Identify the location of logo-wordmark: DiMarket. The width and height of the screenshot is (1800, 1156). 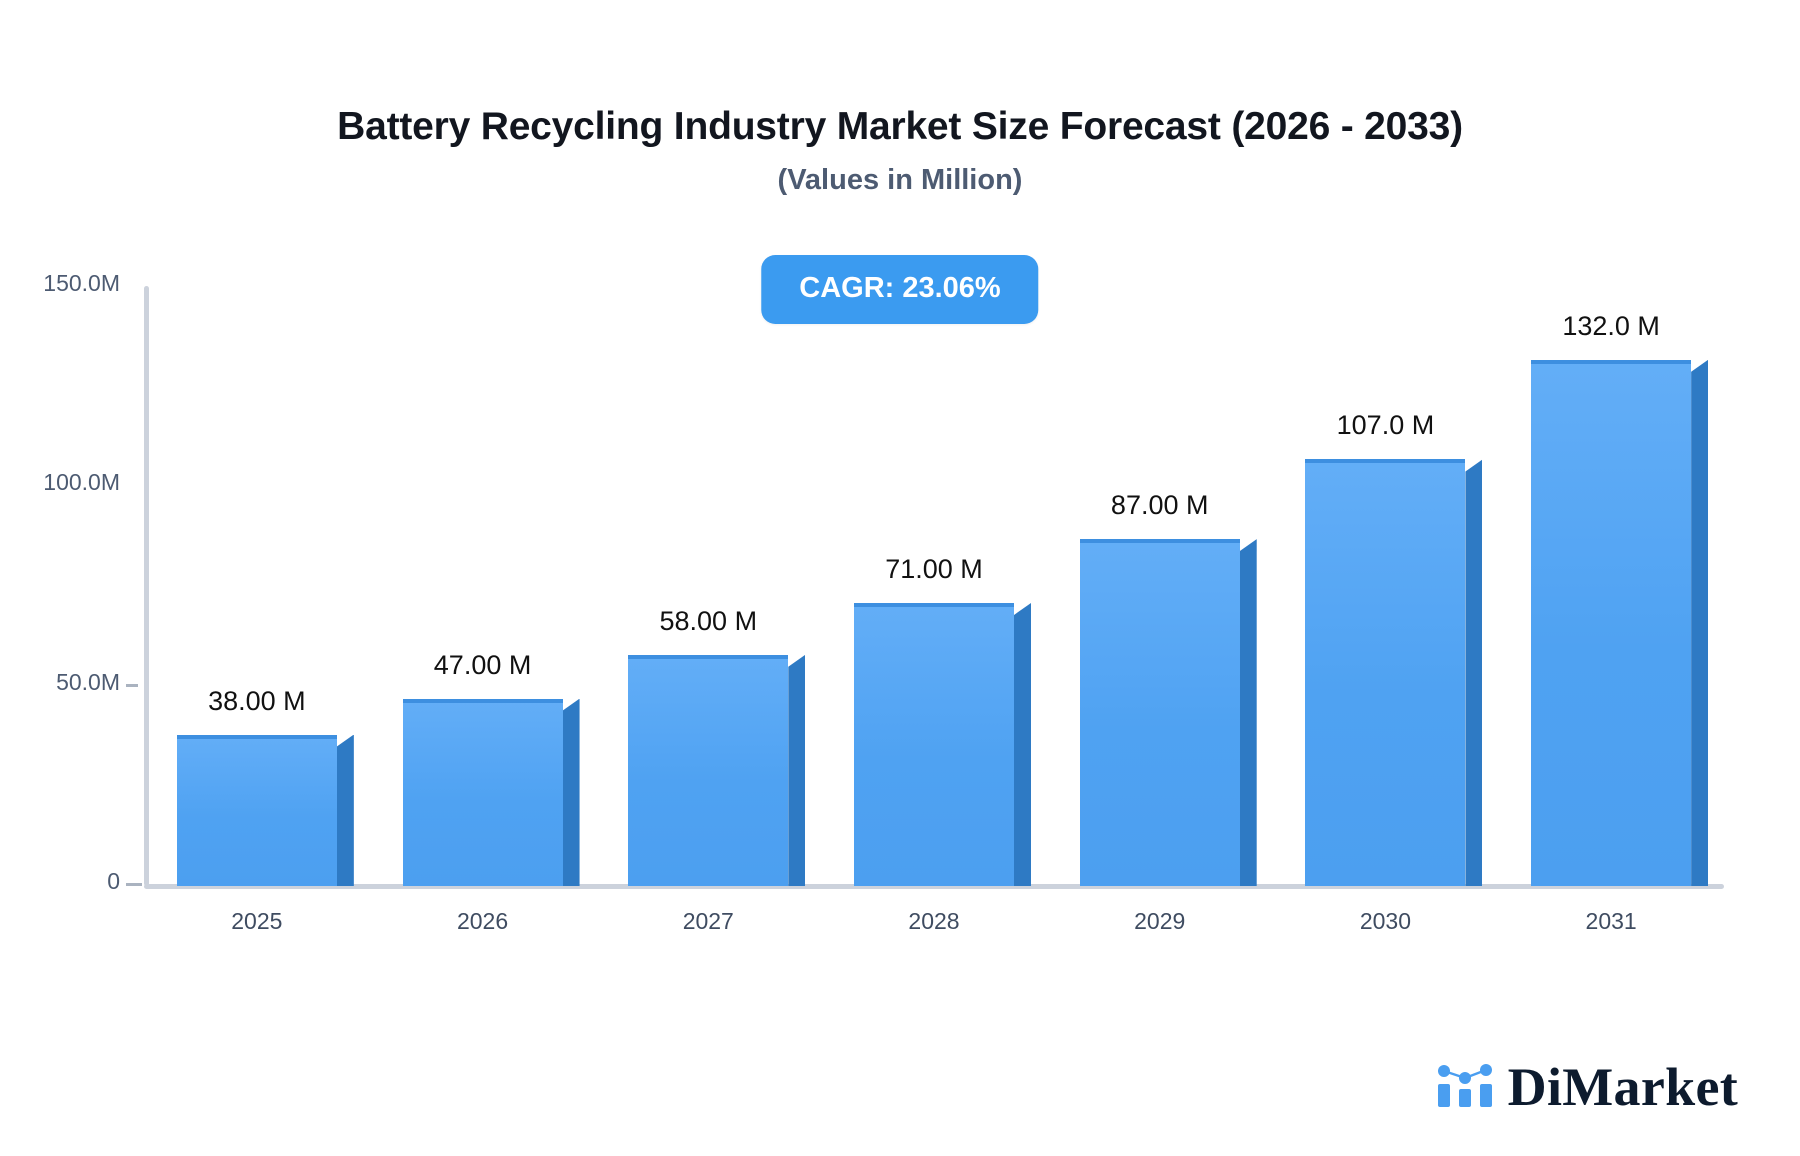
(1622, 1086).